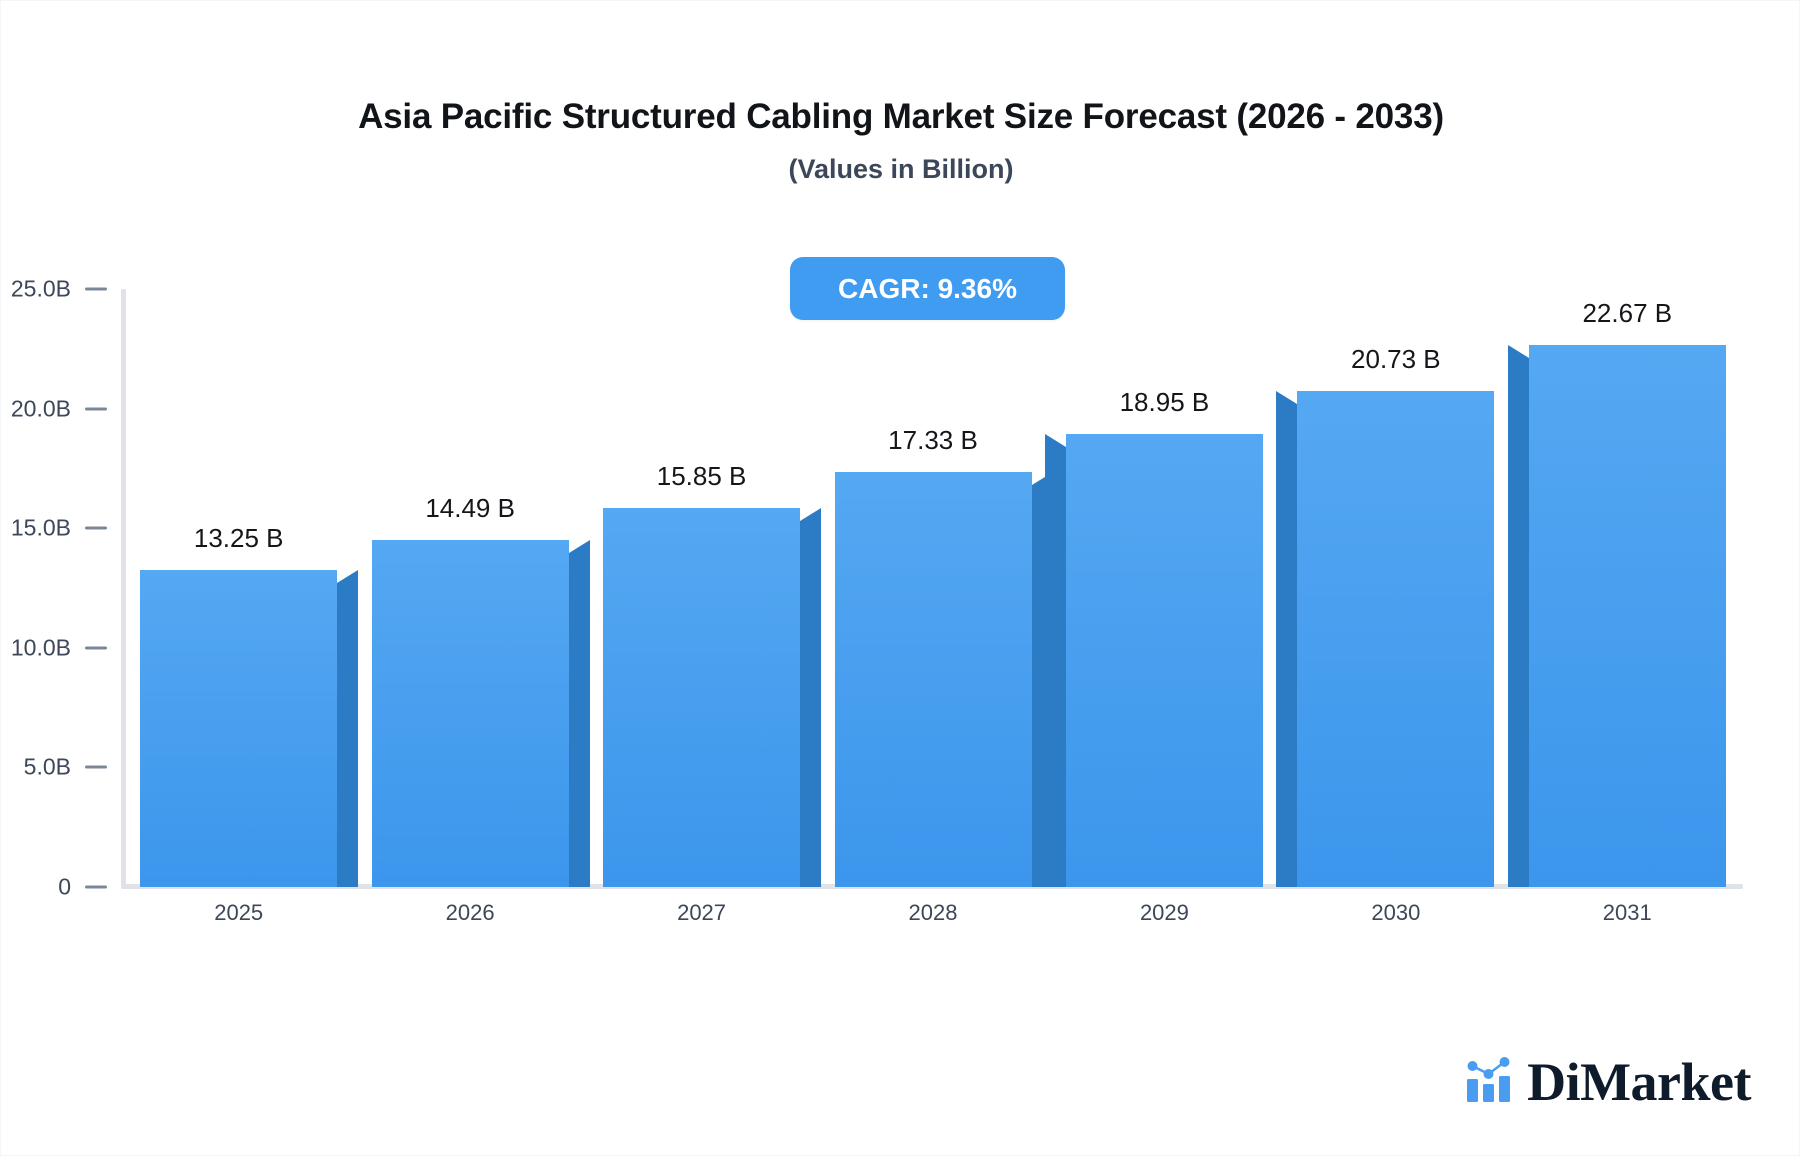 Image resolution: width=1800 pixels, height=1157 pixels. What do you see at coordinates (1396, 359) in the screenshot?
I see `bar-value-label: 20.73 B` at bounding box center [1396, 359].